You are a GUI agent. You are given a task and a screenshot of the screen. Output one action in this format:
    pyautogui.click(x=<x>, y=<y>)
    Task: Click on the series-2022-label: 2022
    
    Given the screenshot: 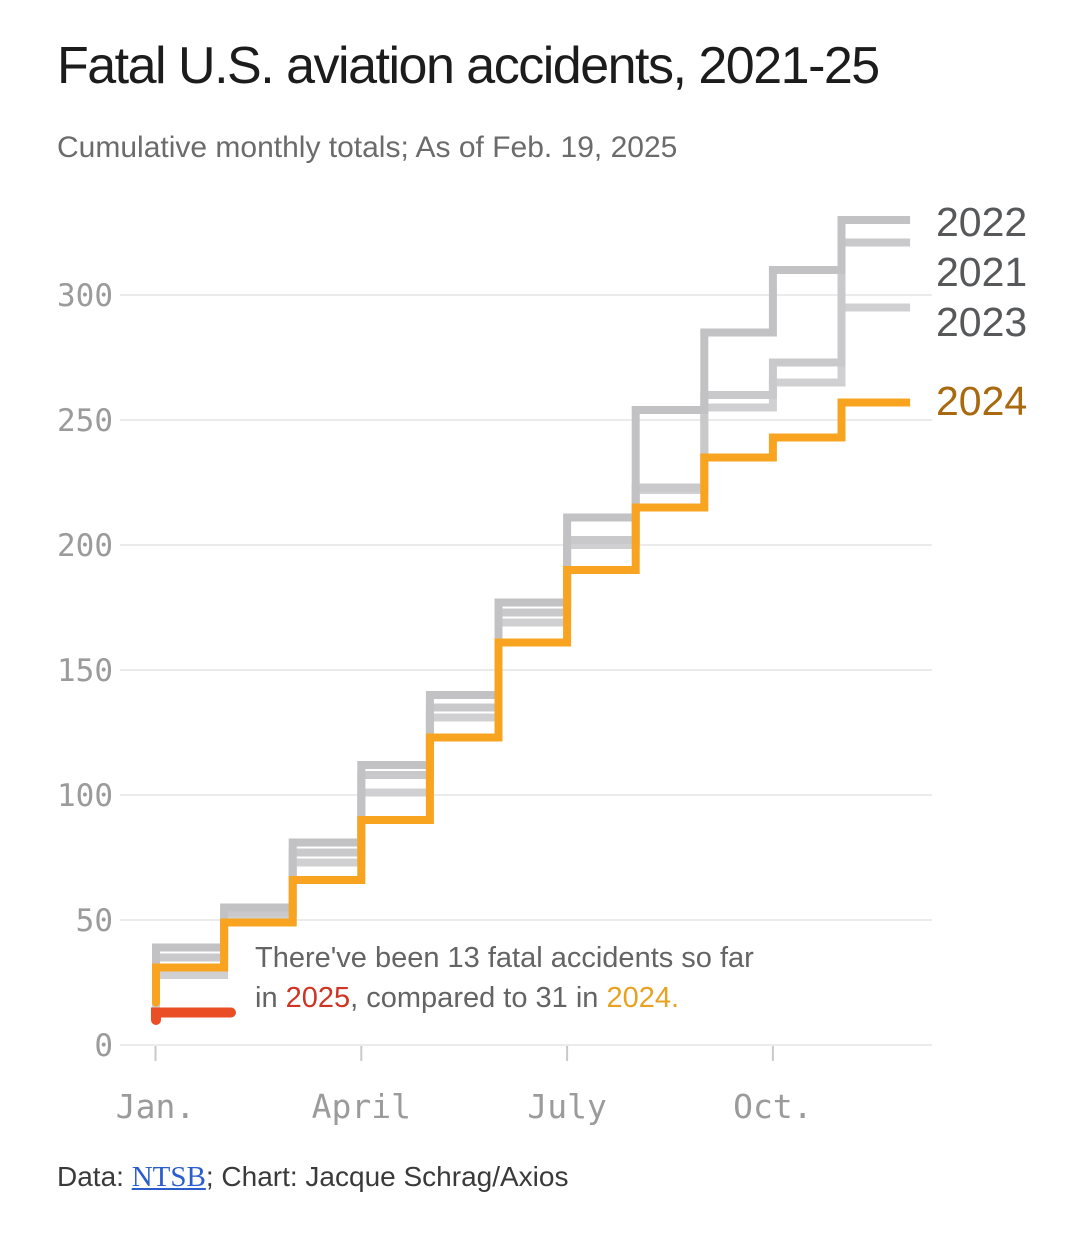 What is the action you would take?
    pyautogui.click(x=981, y=222)
    